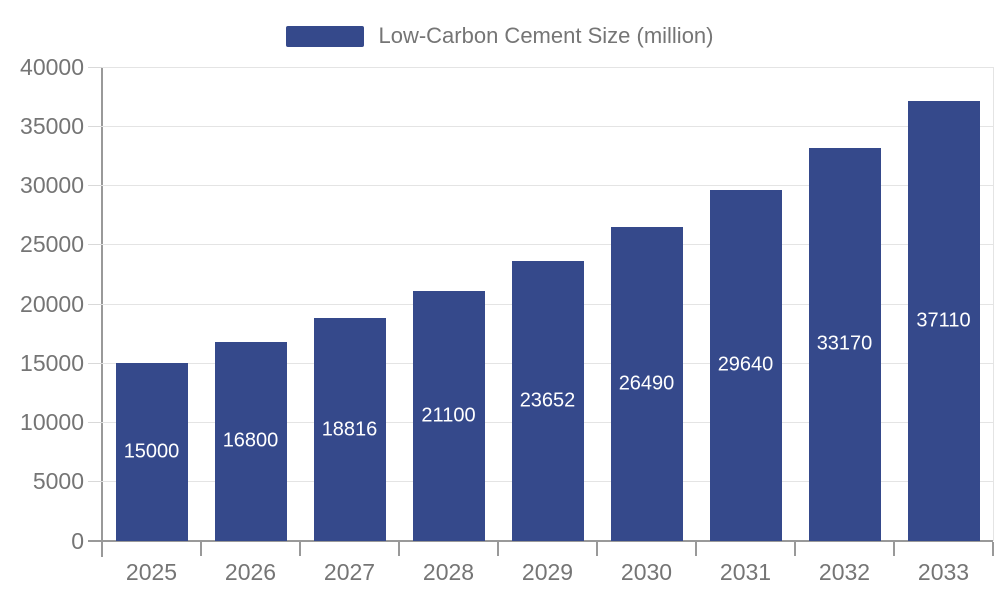  I want to click on bar-value-label: 33170, so click(844, 343).